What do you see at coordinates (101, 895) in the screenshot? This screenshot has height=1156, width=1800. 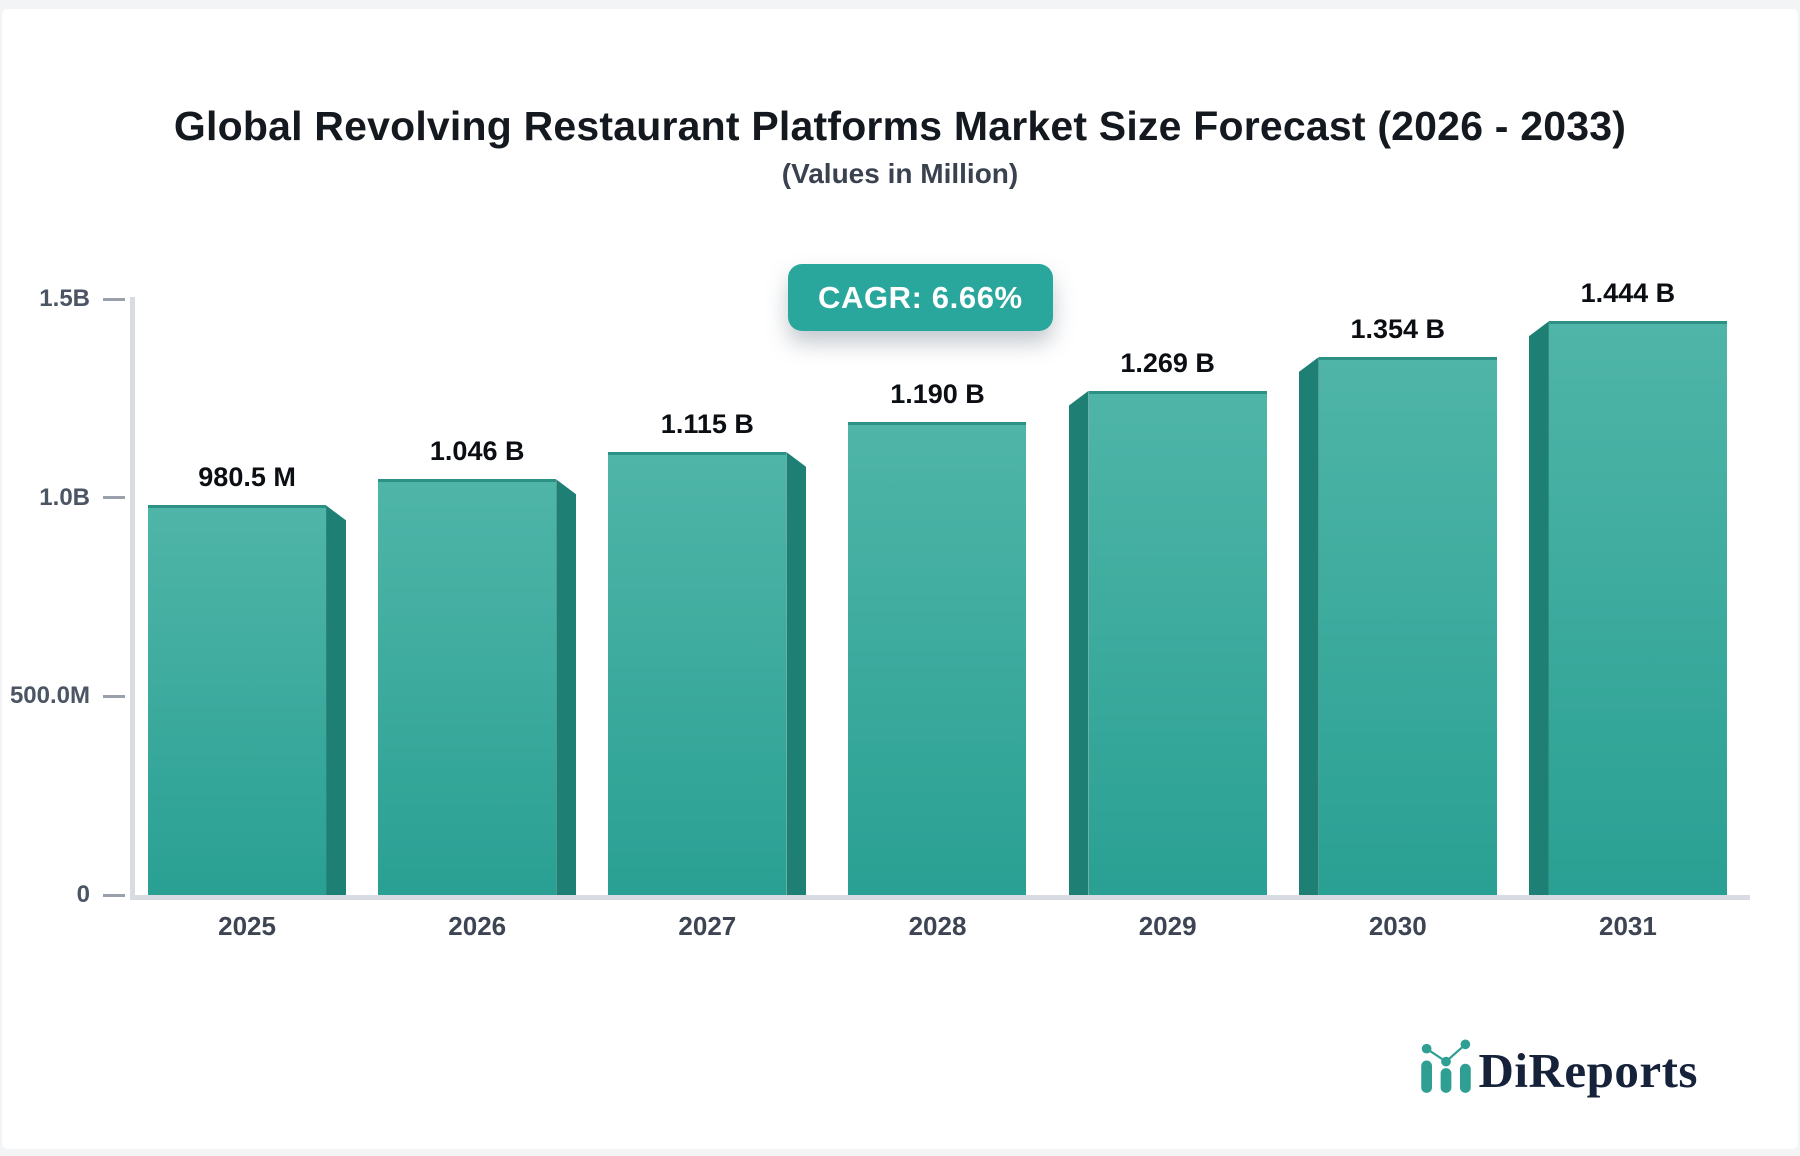 I see `y-tick: 0` at bounding box center [101, 895].